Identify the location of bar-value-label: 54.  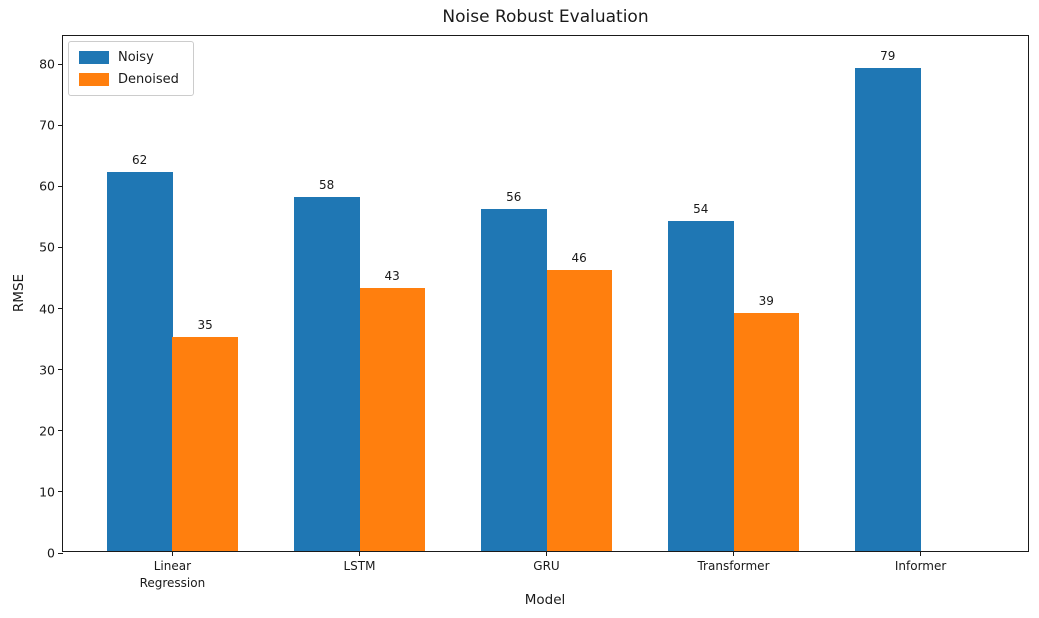
(701, 209).